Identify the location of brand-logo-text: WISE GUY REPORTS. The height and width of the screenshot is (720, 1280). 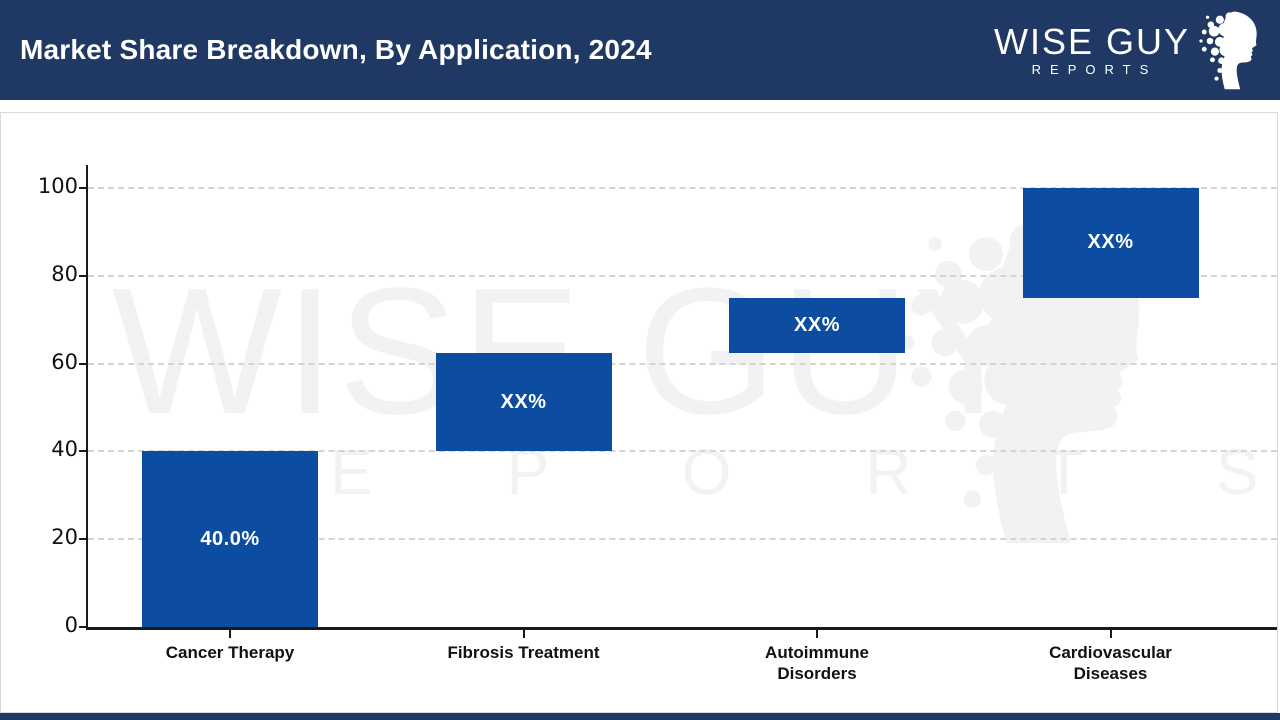
(1091, 49).